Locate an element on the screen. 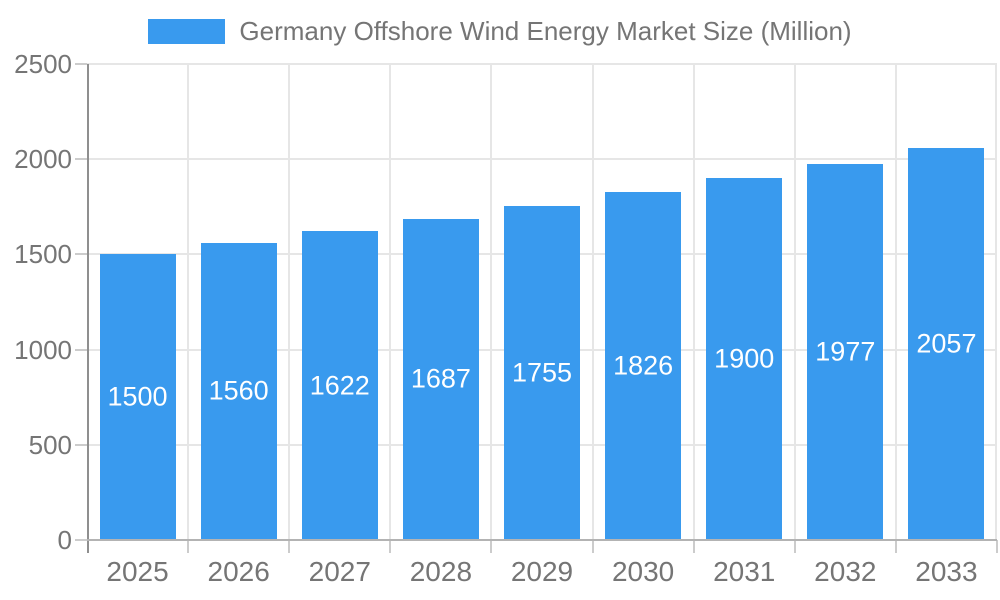  x-tick-label: 2028 is located at coordinates (441, 571).